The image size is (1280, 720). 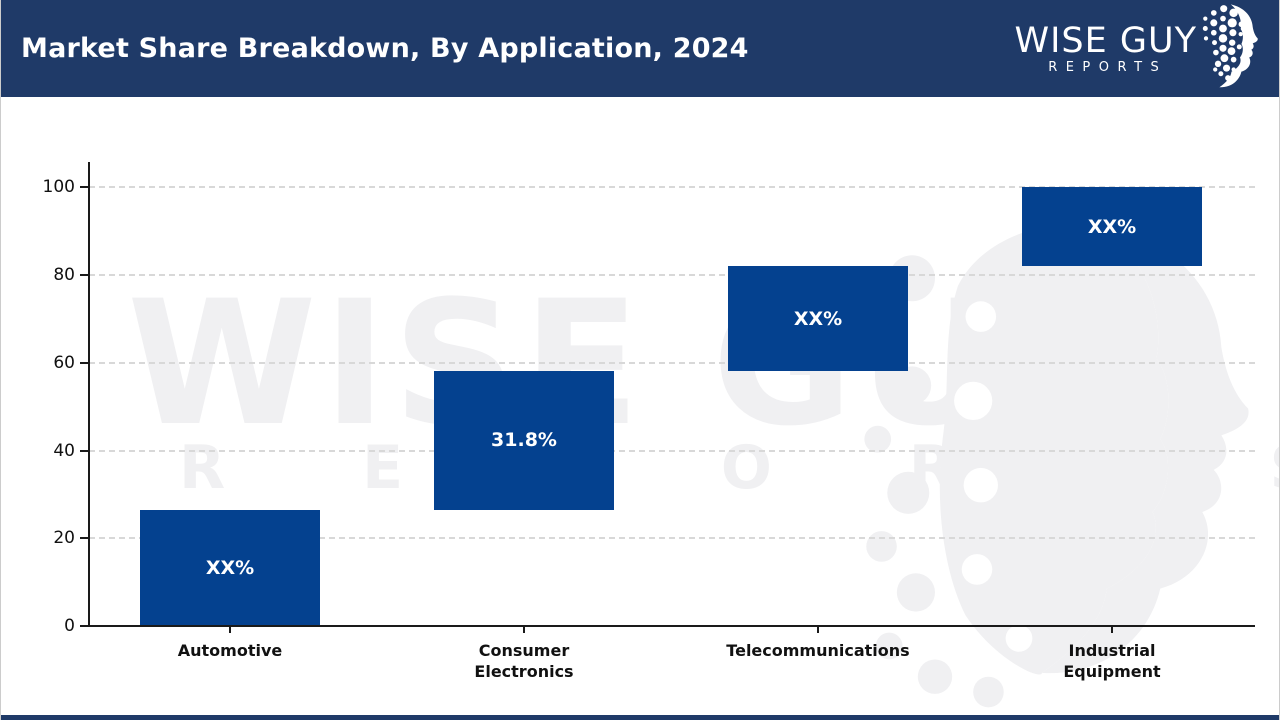 I want to click on y-axis-label: 40, so click(x=64, y=450).